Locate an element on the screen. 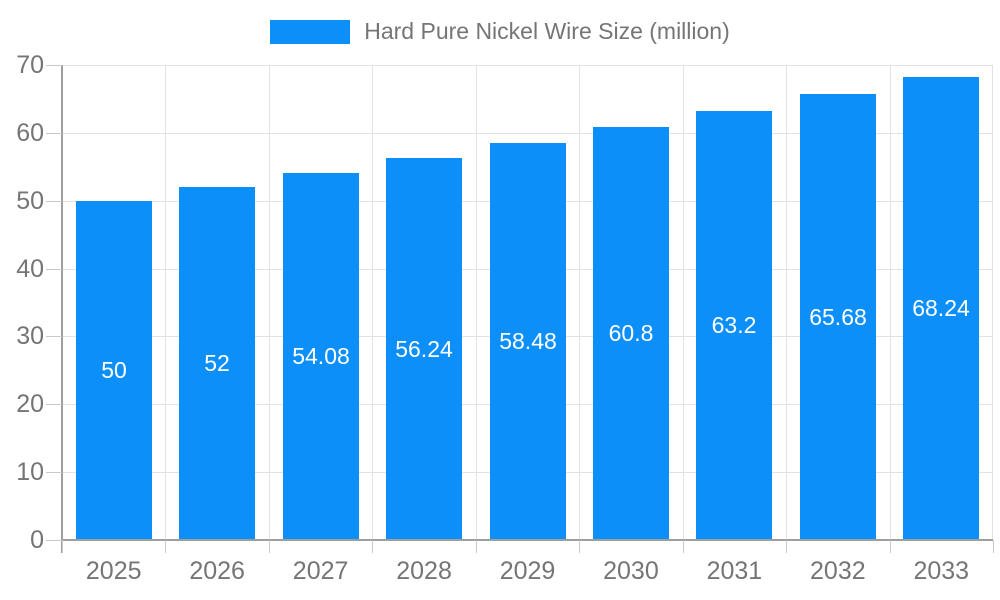  bar-value-label: 56.24 is located at coordinates (424, 348).